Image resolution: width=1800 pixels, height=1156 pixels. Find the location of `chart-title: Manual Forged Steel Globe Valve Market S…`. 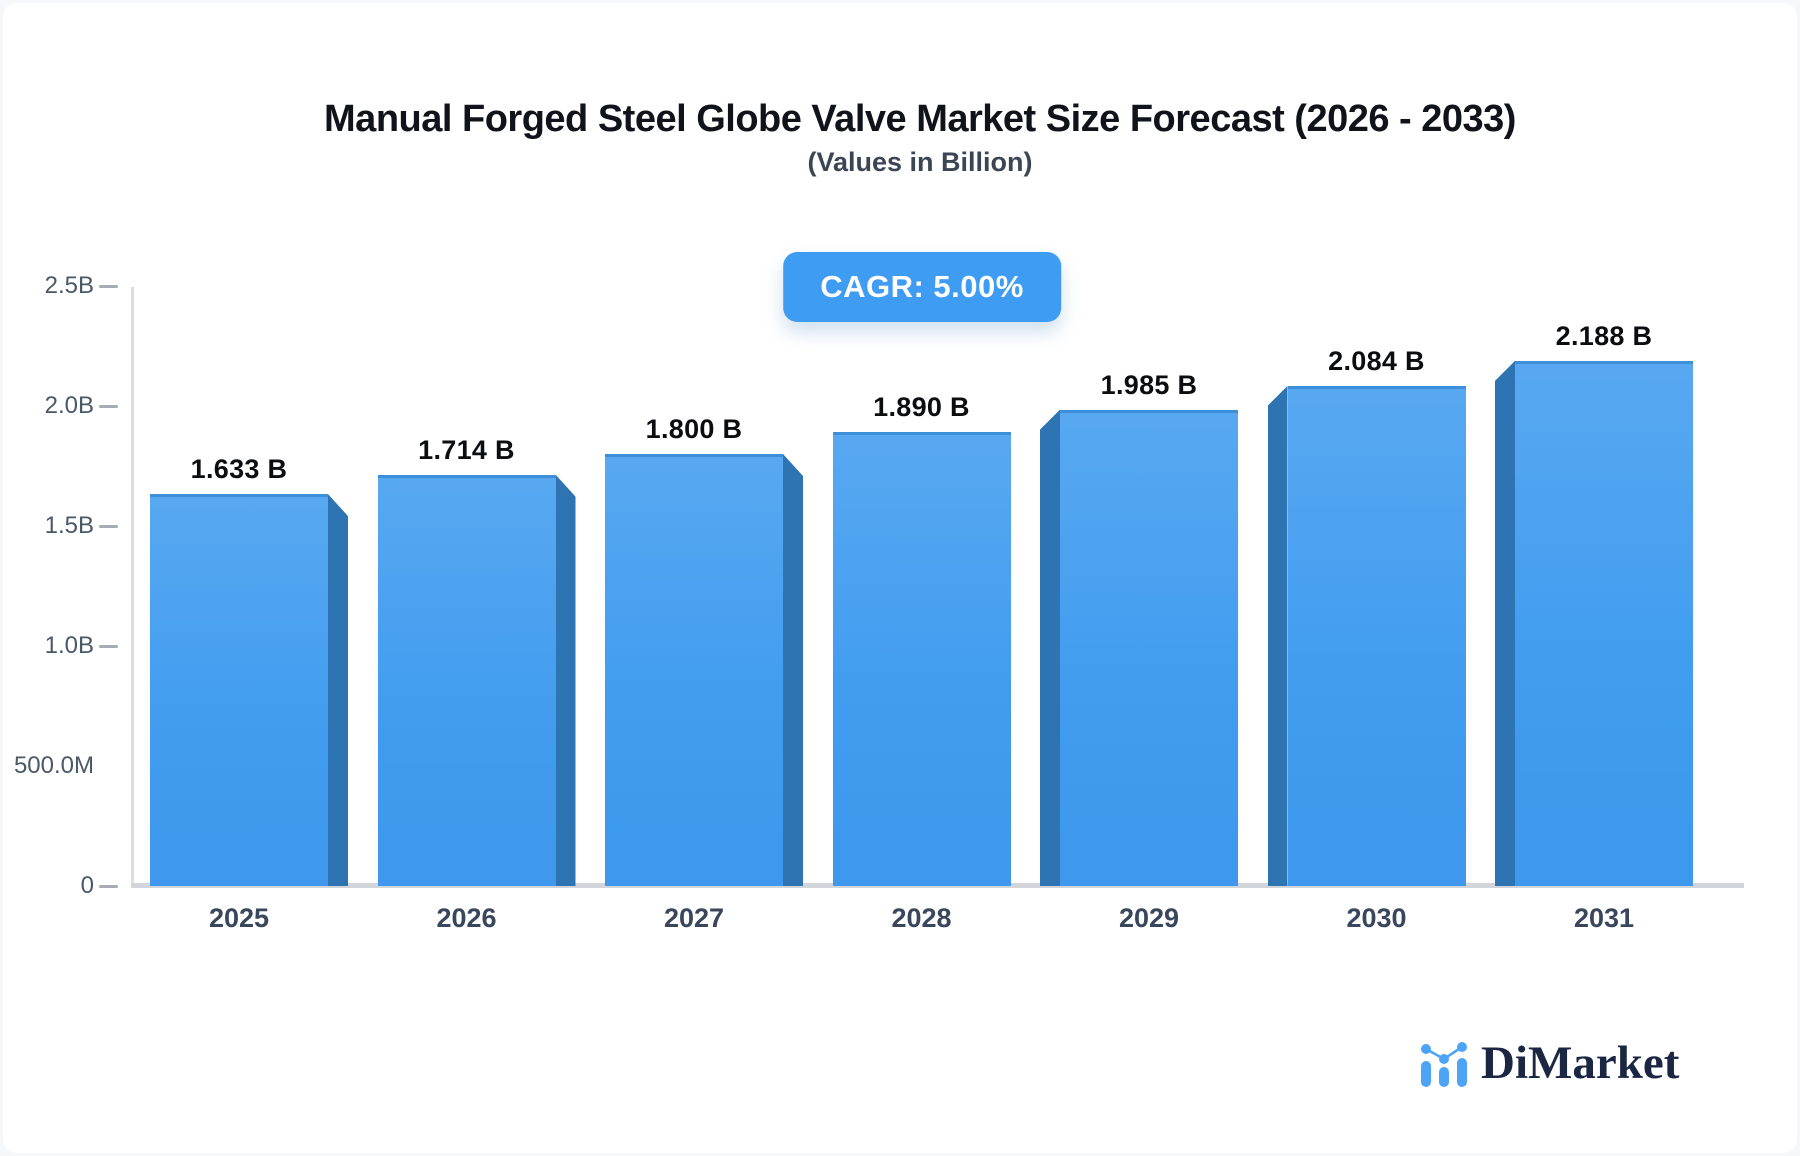

chart-title: Manual Forged Steel Globe Valve Market S… is located at coordinates (920, 119).